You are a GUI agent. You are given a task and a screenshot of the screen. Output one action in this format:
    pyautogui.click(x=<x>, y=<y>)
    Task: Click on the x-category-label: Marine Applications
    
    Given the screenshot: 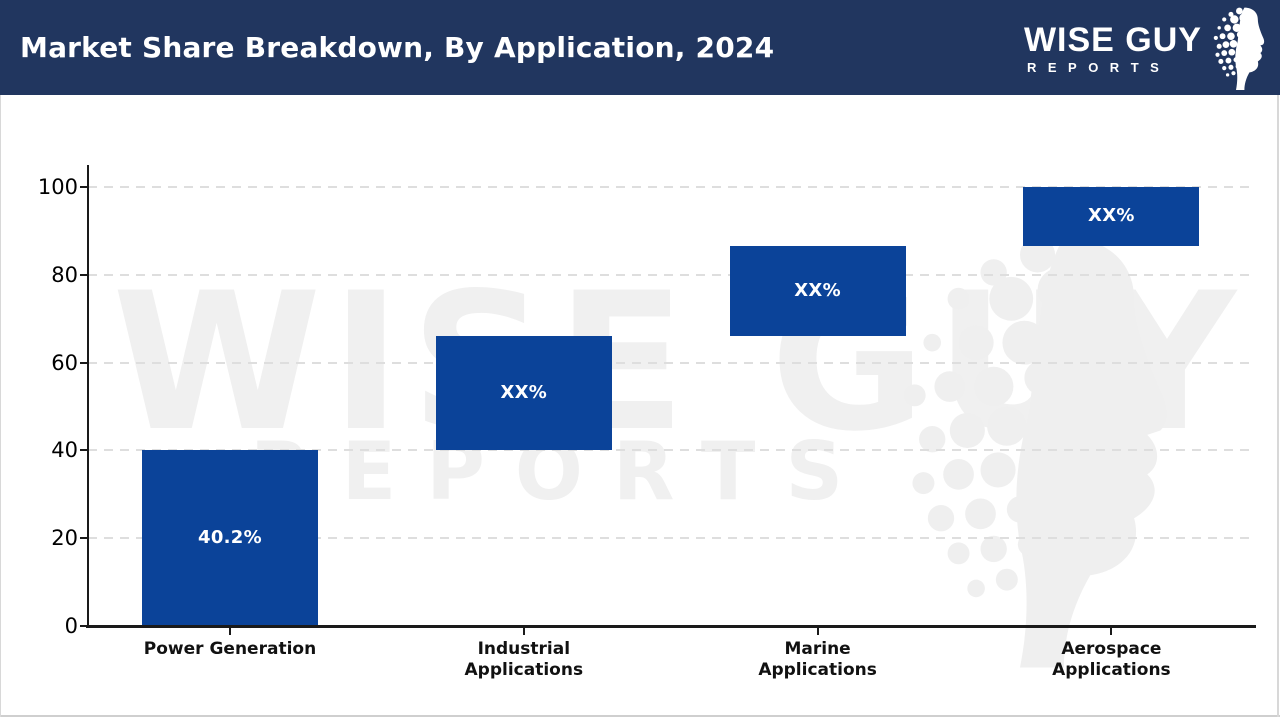 What is the action you would take?
    pyautogui.click(x=817, y=659)
    